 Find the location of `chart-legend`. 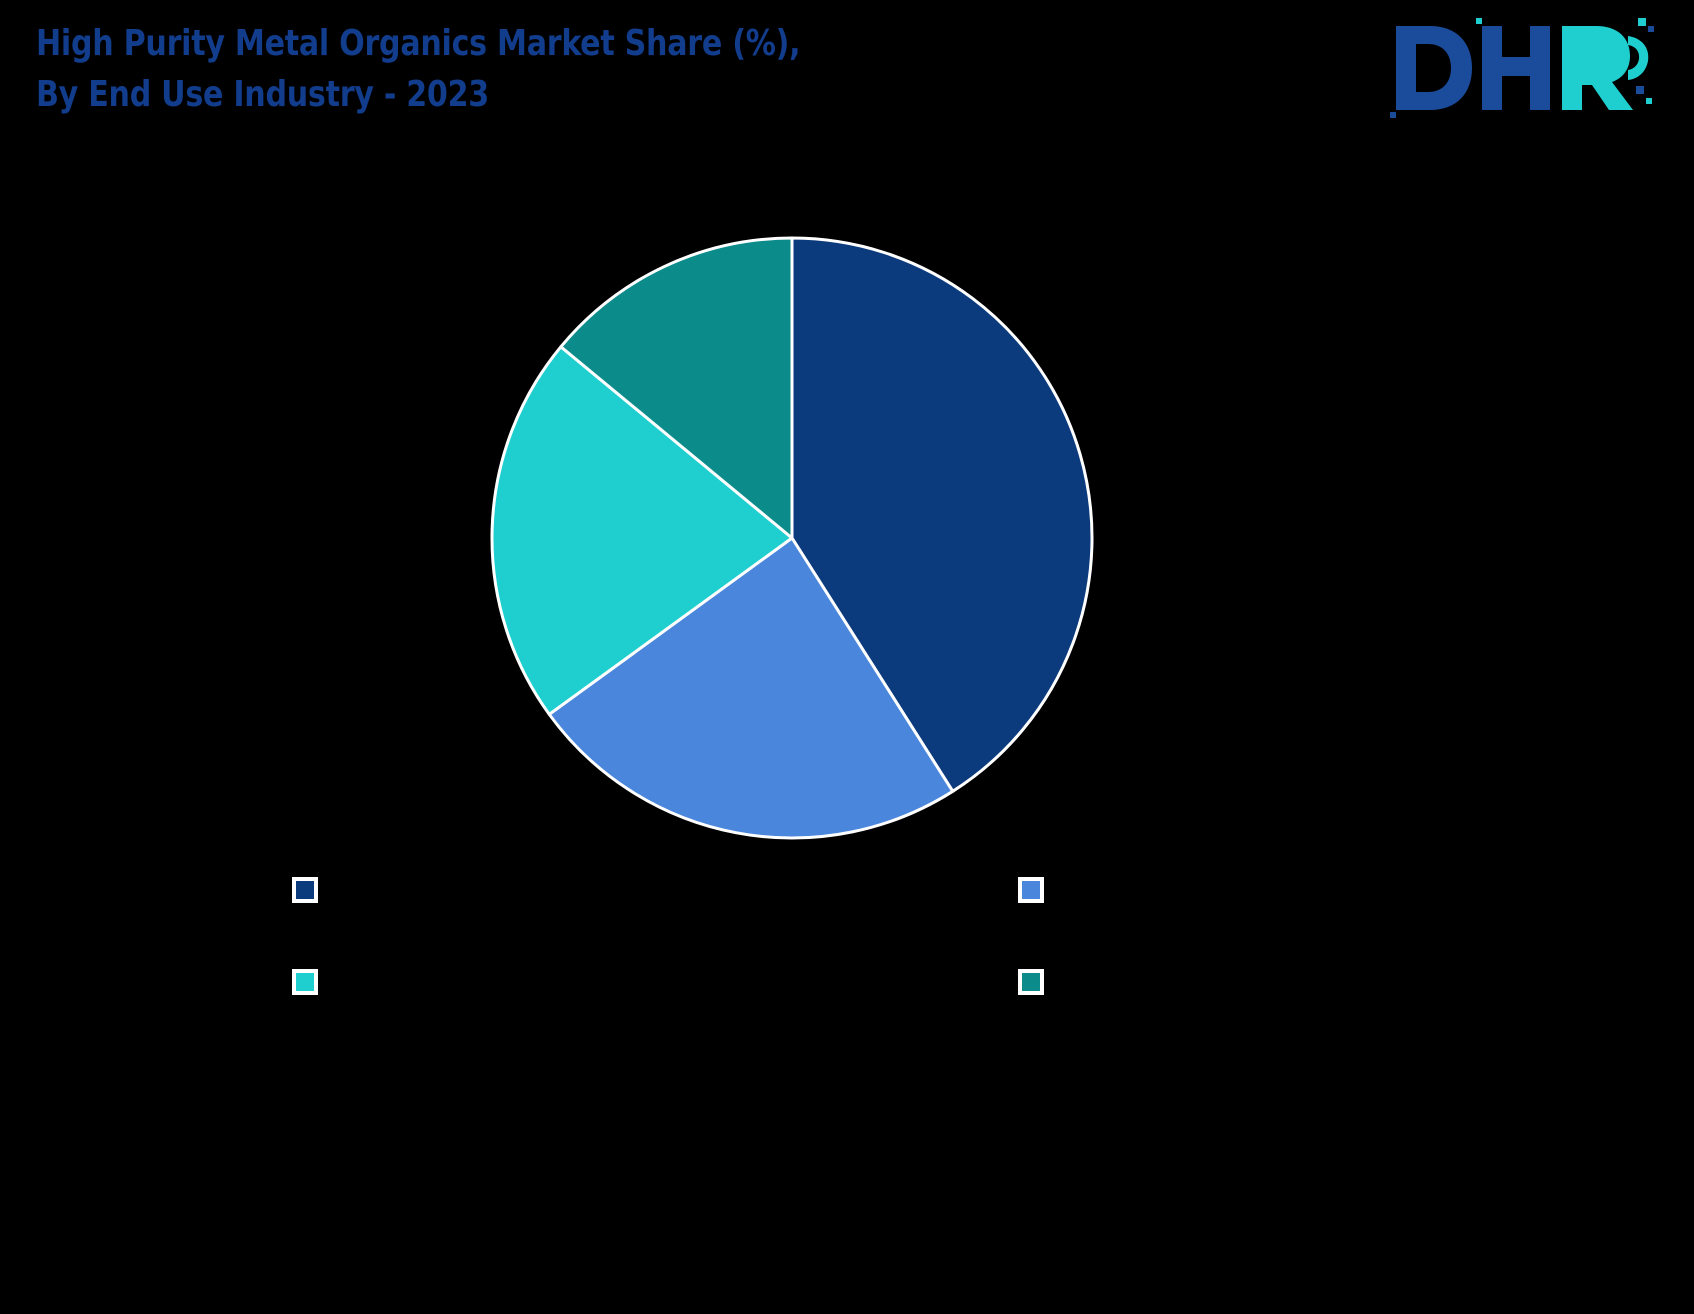

chart-legend is located at coordinates (682, 967).